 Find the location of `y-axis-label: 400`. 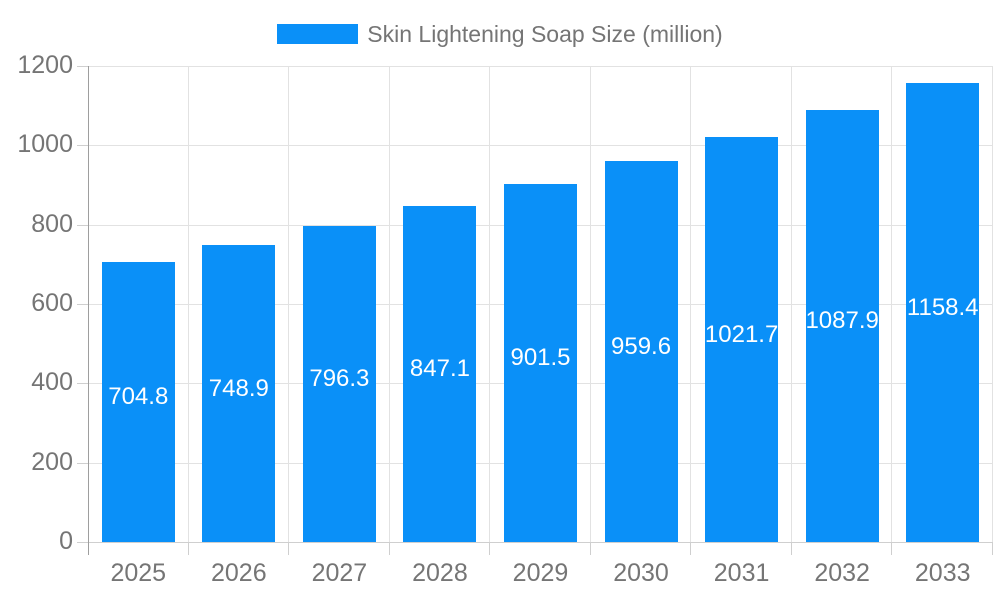

y-axis-label: 400 is located at coordinates (52, 382).